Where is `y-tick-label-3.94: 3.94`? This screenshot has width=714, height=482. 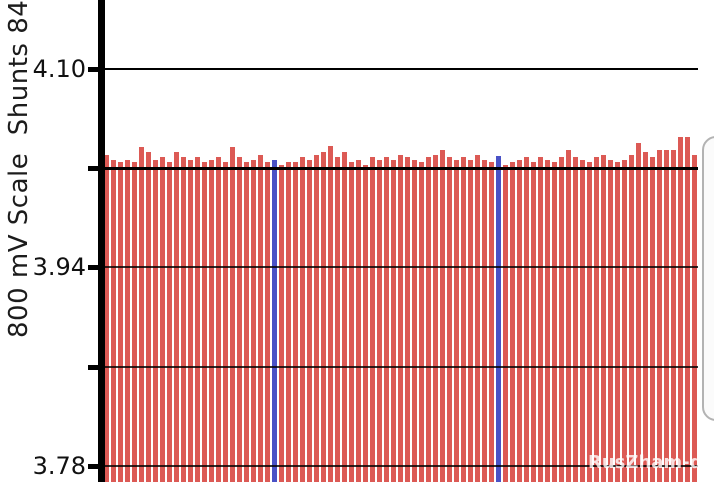 y-tick-label-3.94: 3.94 is located at coordinates (59, 267).